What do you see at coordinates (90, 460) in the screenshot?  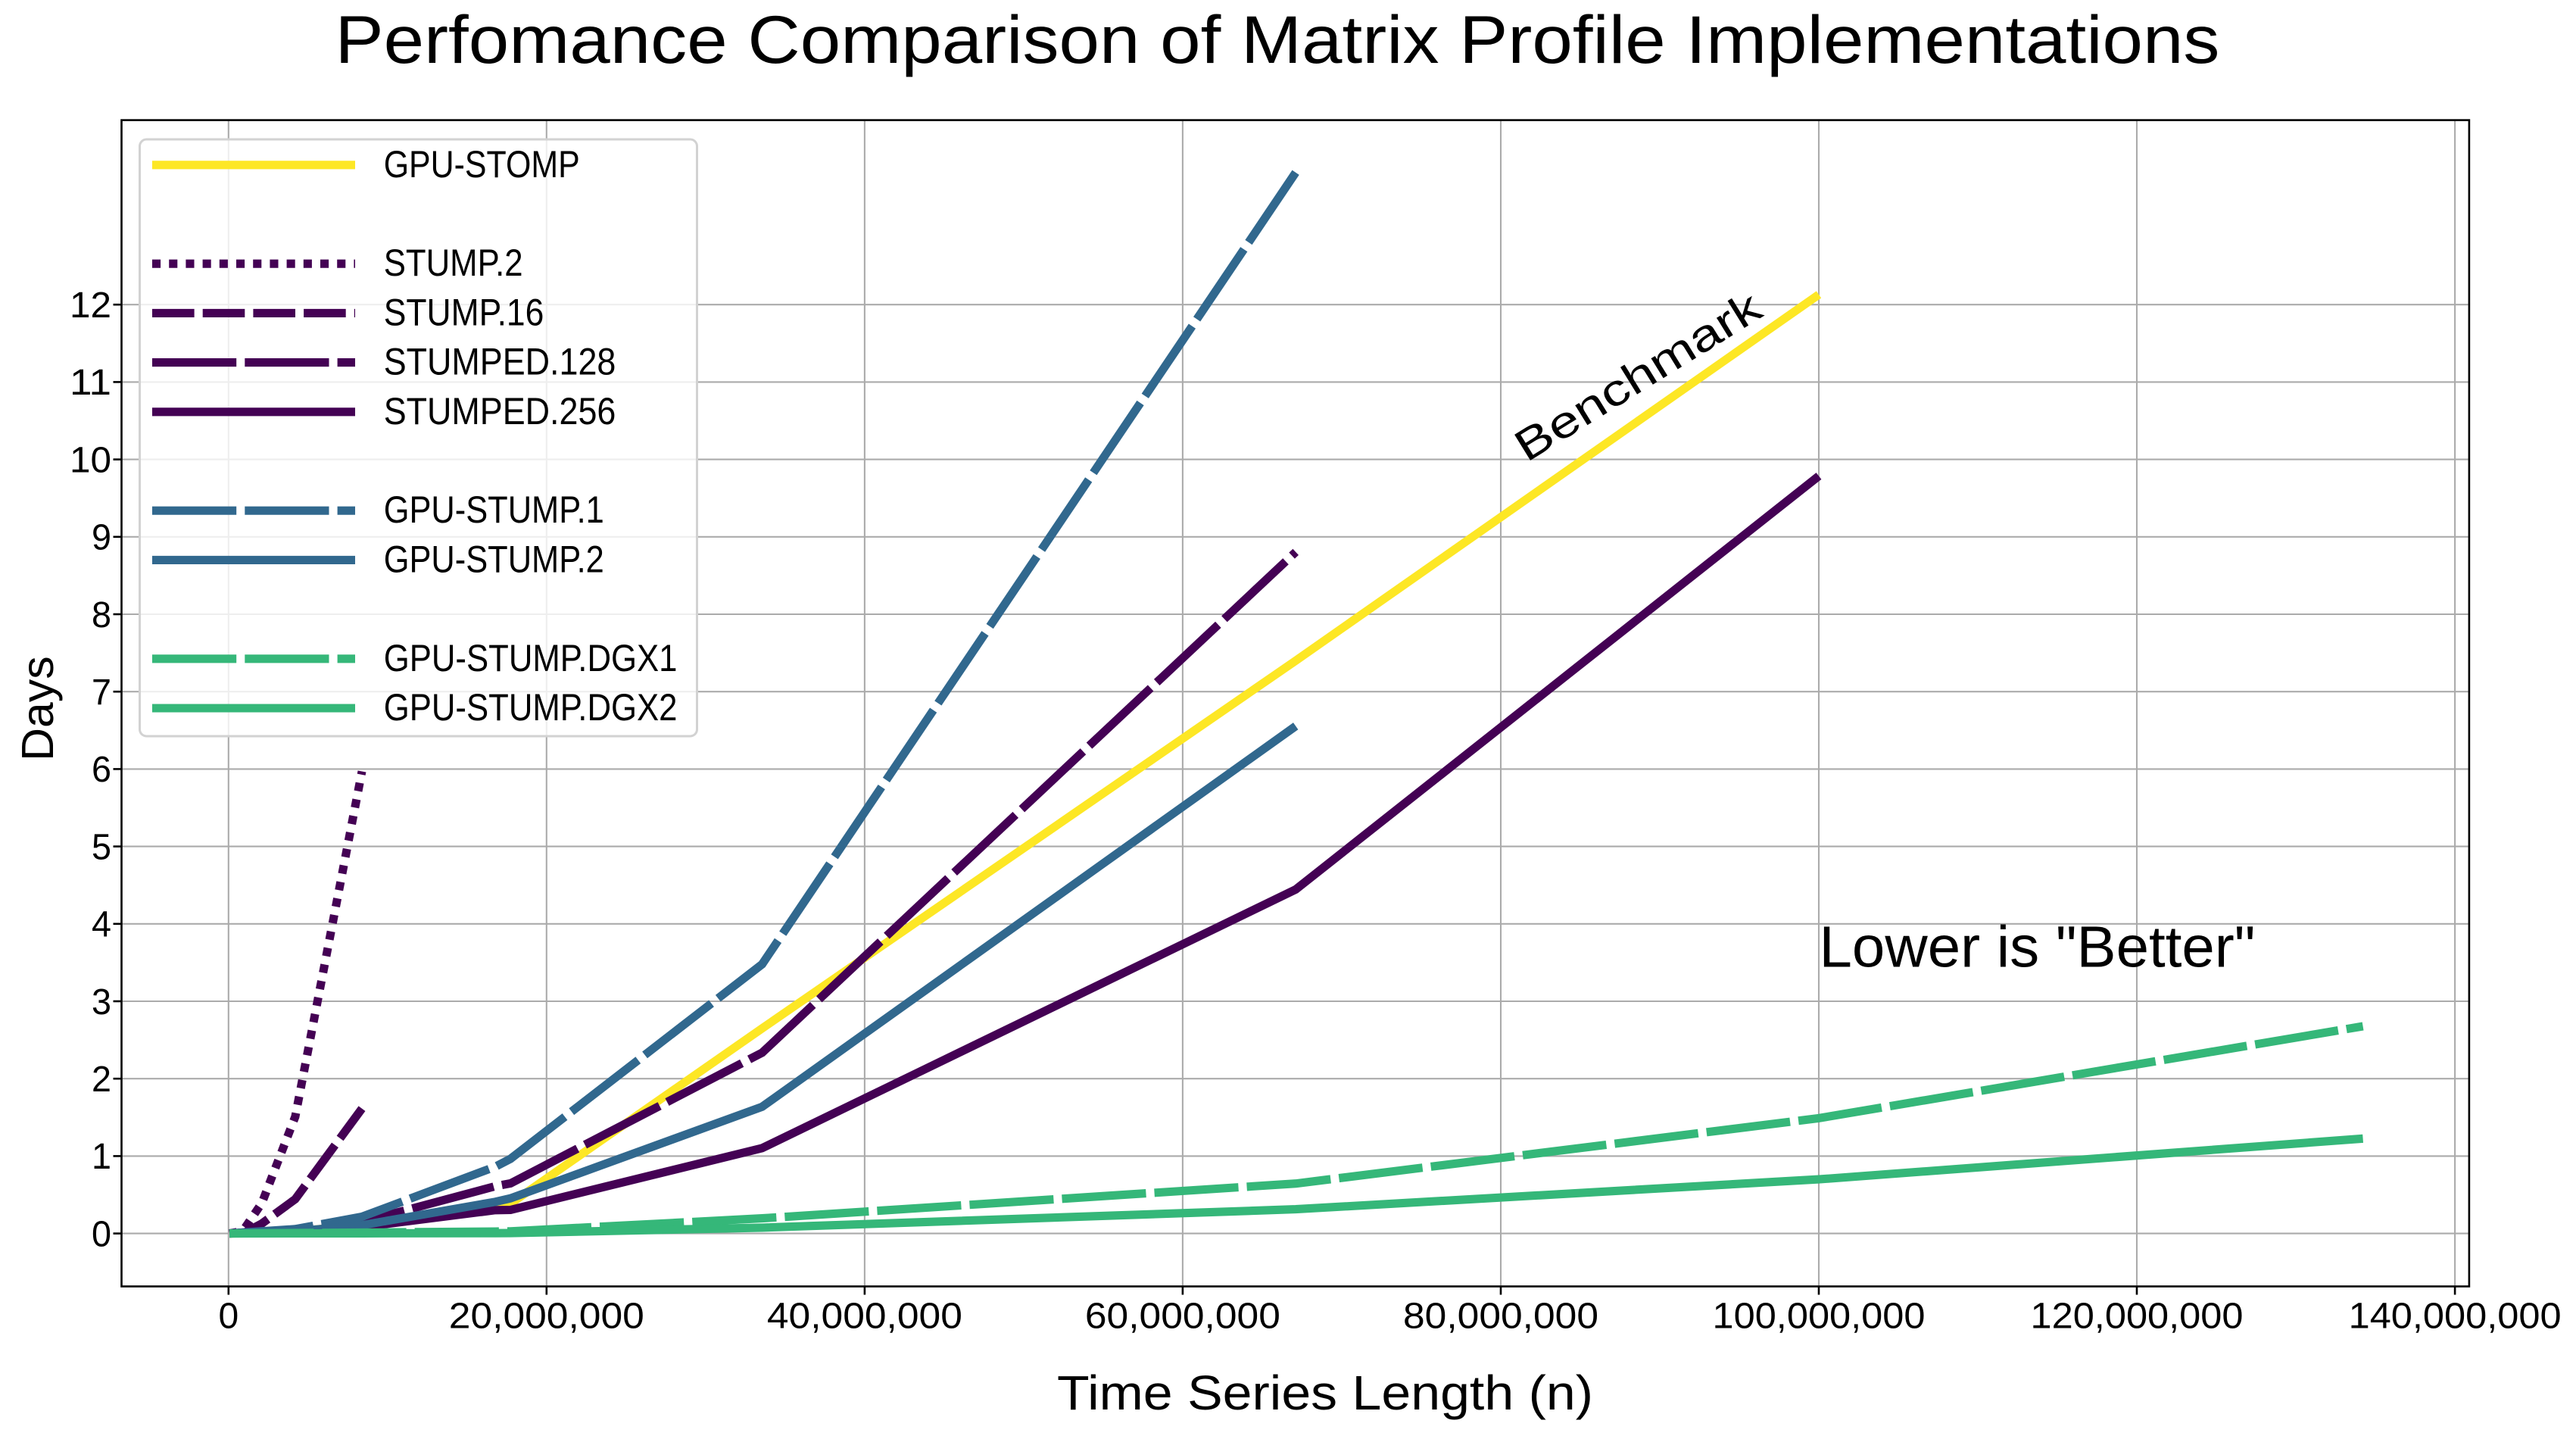 I see `svg-text: 10` at bounding box center [90, 460].